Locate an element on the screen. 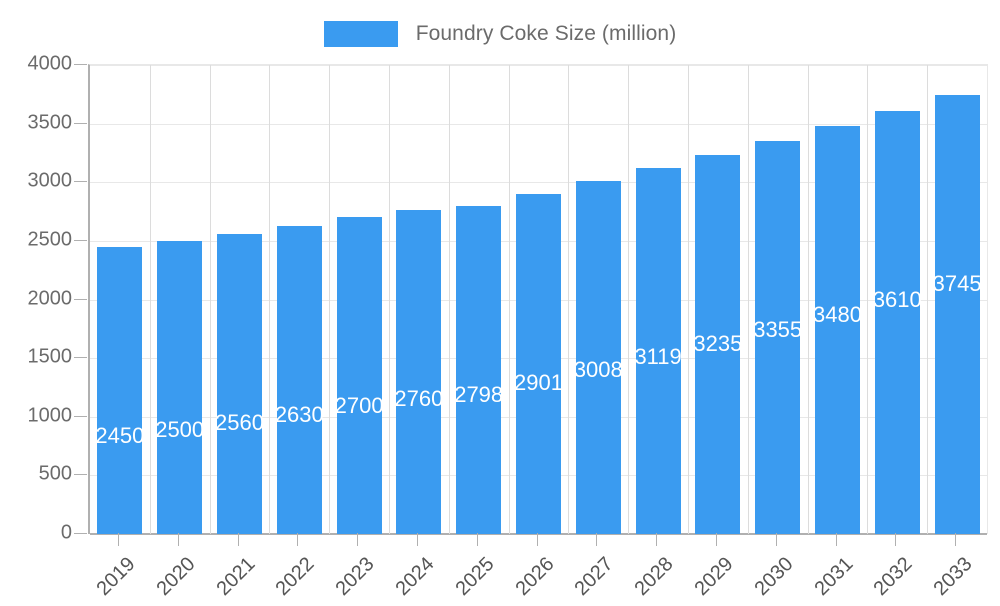 Image resolution: width=1000 pixels, height=606 pixels. x-axis-label-2024: 2024 is located at coordinates (415, 577).